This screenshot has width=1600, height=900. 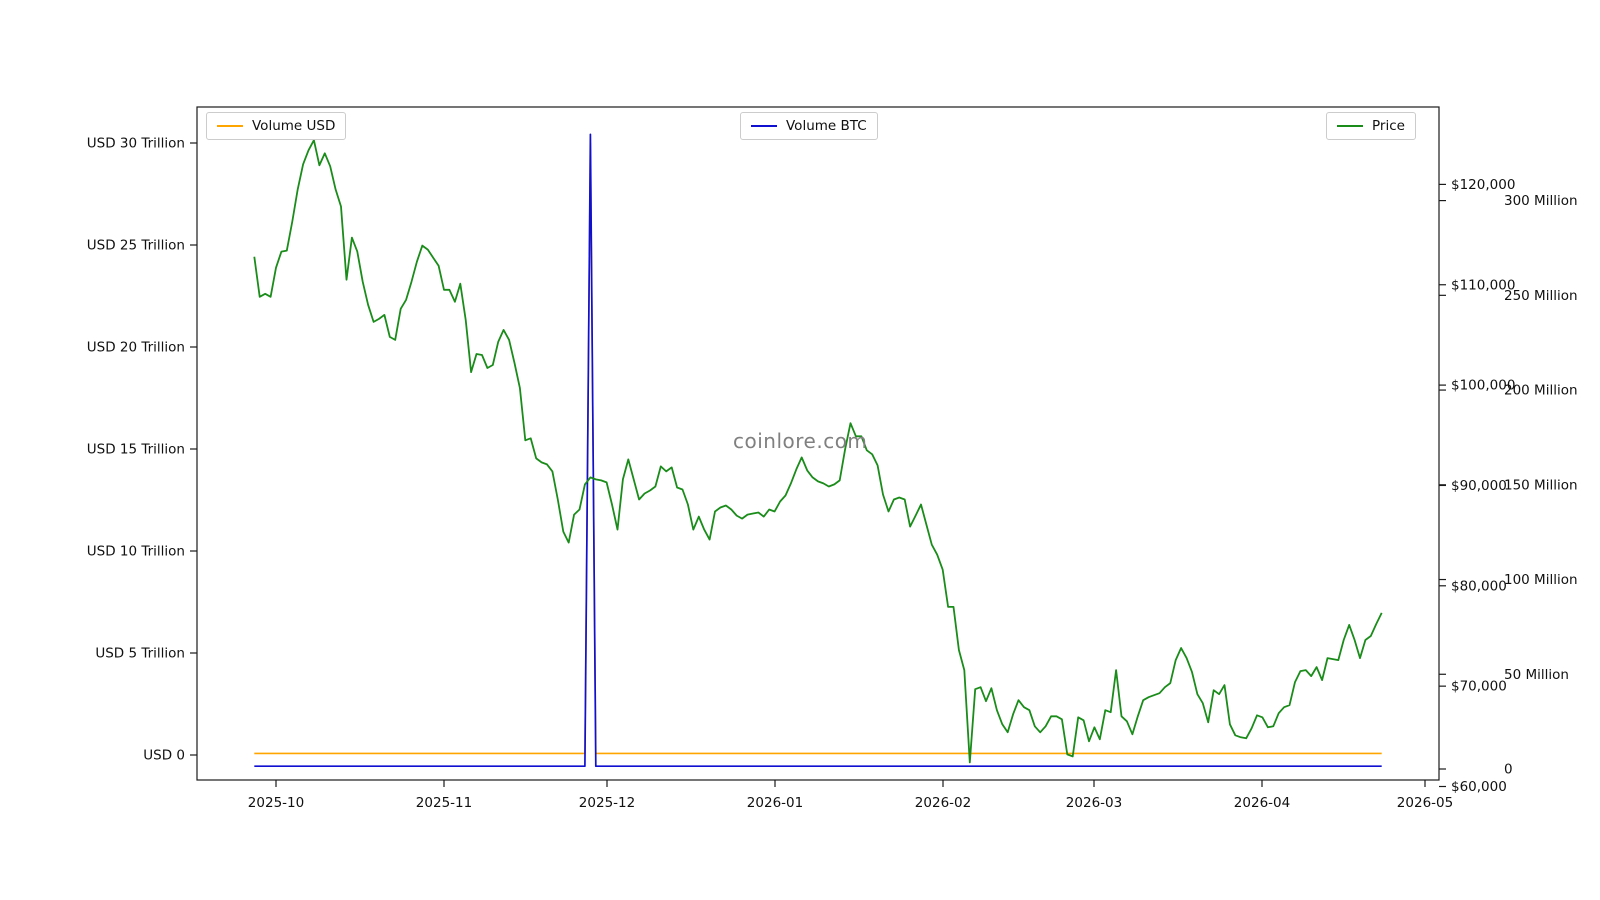 What do you see at coordinates (800, 441) in the screenshot?
I see `watermark: coinlore.com` at bounding box center [800, 441].